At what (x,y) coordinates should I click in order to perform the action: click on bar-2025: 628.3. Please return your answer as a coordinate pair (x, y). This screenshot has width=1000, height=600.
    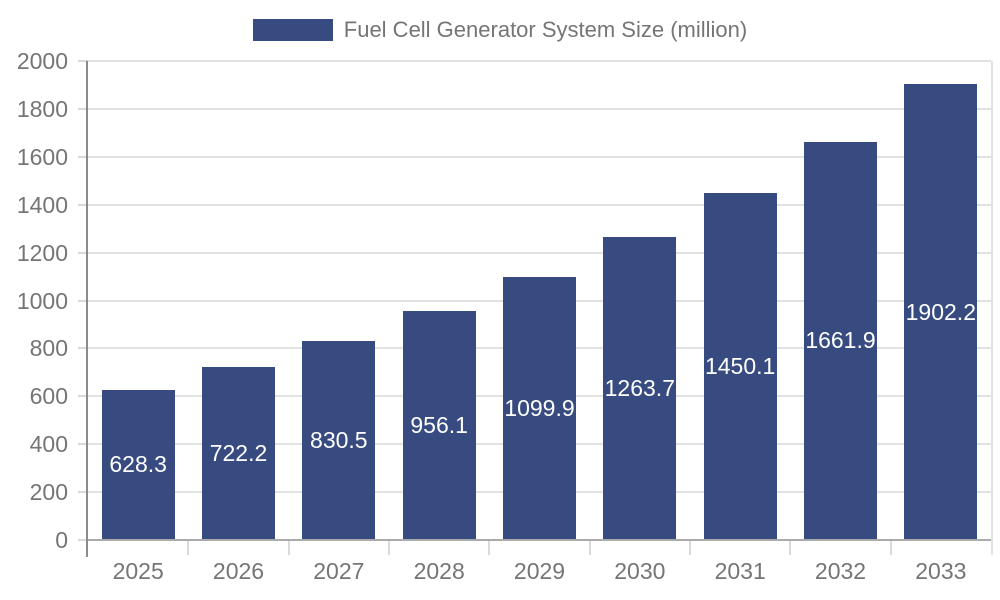
    Looking at the image, I should click on (138, 464).